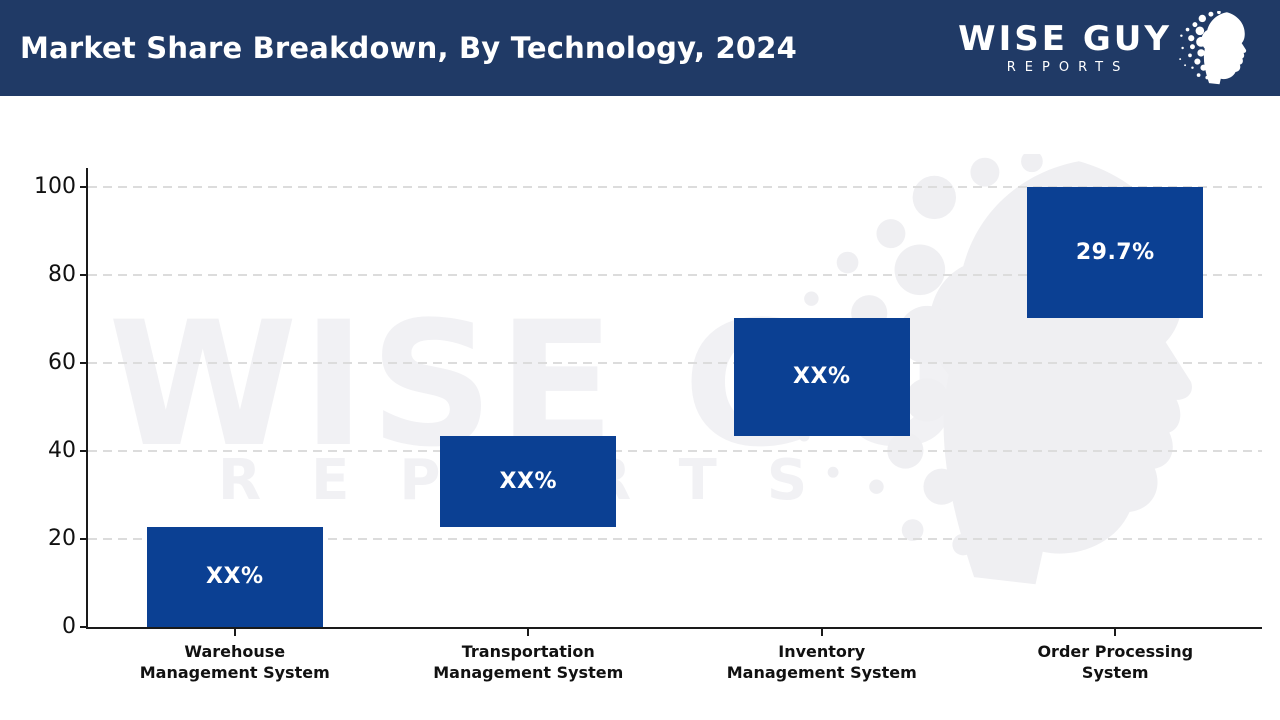 The width and height of the screenshot is (1280, 720). What do you see at coordinates (62, 362) in the screenshot?
I see `y-axis-label: 60` at bounding box center [62, 362].